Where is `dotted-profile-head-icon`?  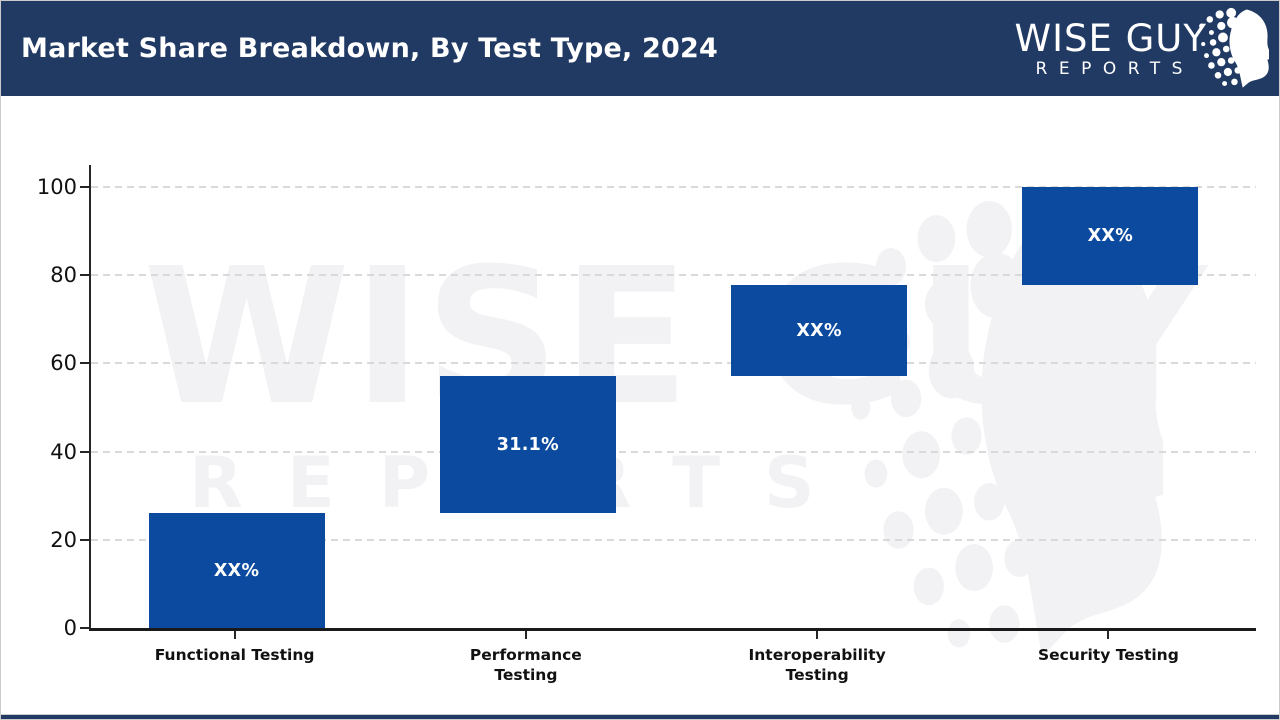
dotted-profile-head-icon is located at coordinates (1234, 47).